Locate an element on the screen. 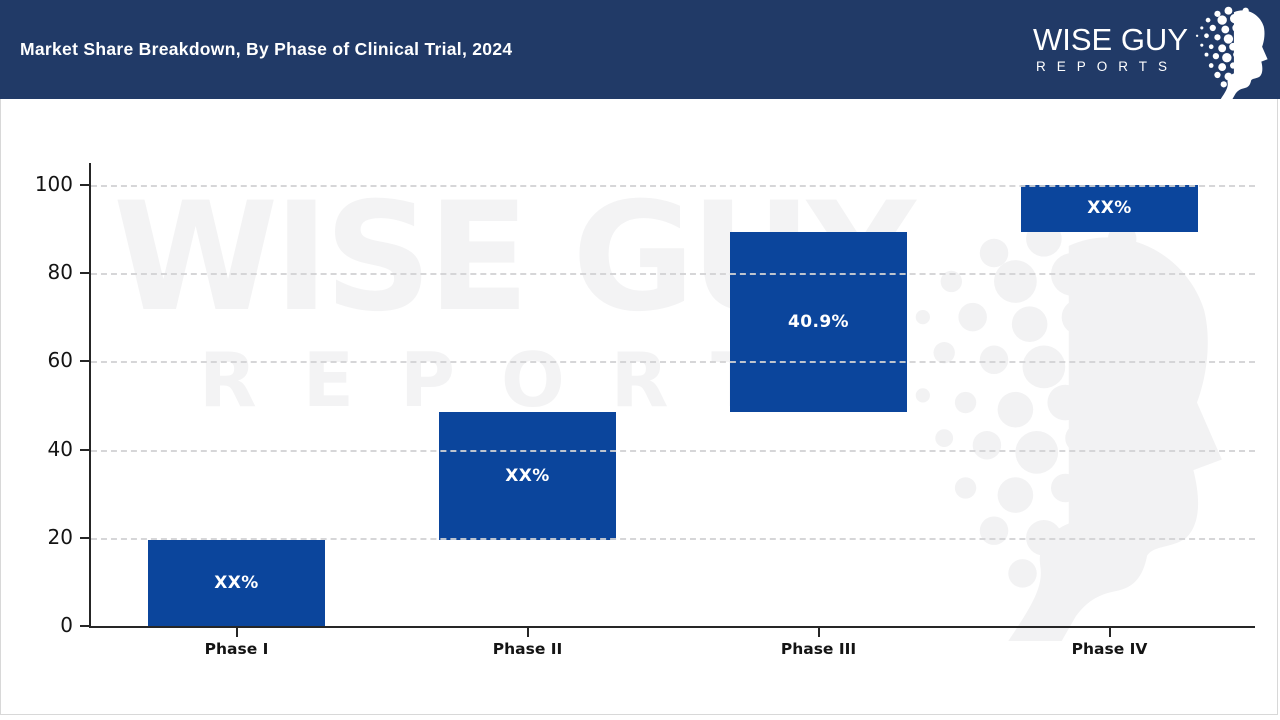  y-axis-tick-label: 100 is located at coordinates (53, 184).